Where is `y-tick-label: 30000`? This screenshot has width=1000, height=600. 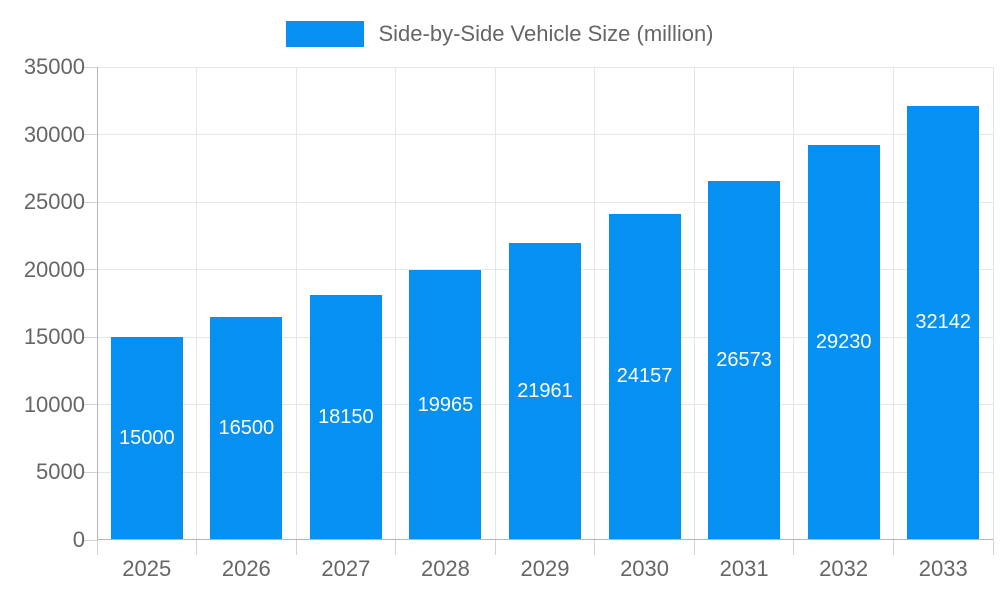
y-tick-label: 30000 is located at coordinates (54, 134).